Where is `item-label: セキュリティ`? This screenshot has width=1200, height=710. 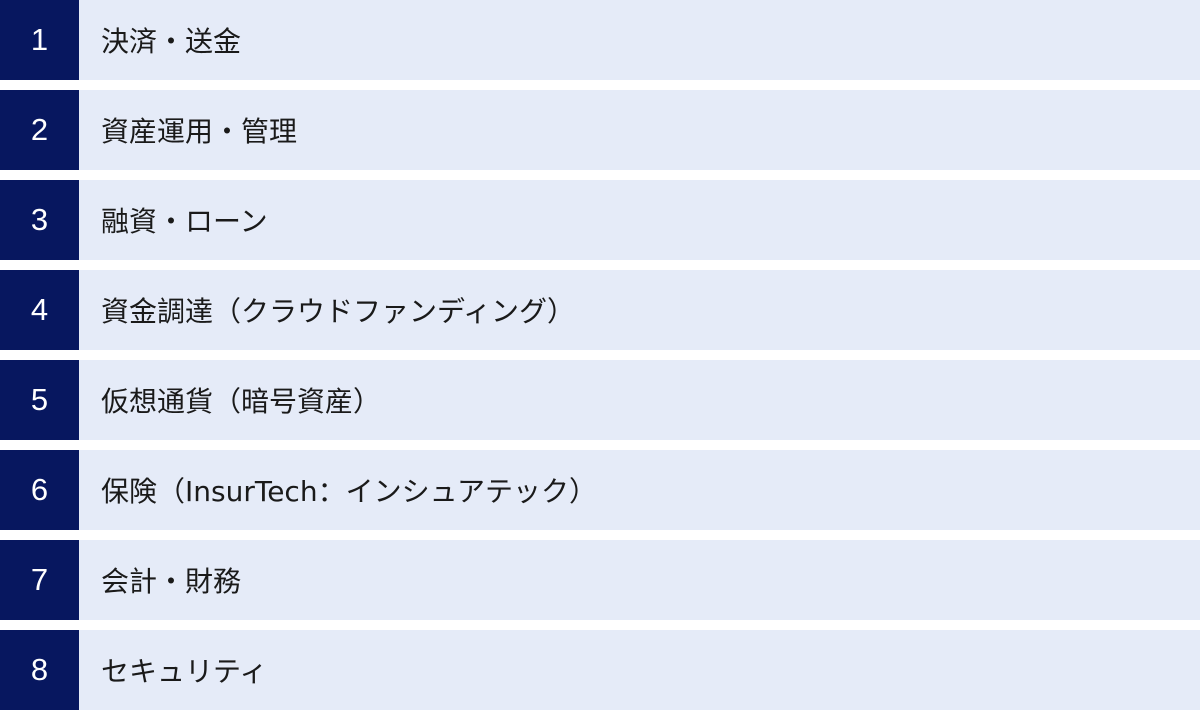
item-label: セキュリティ is located at coordinates (184, 671).